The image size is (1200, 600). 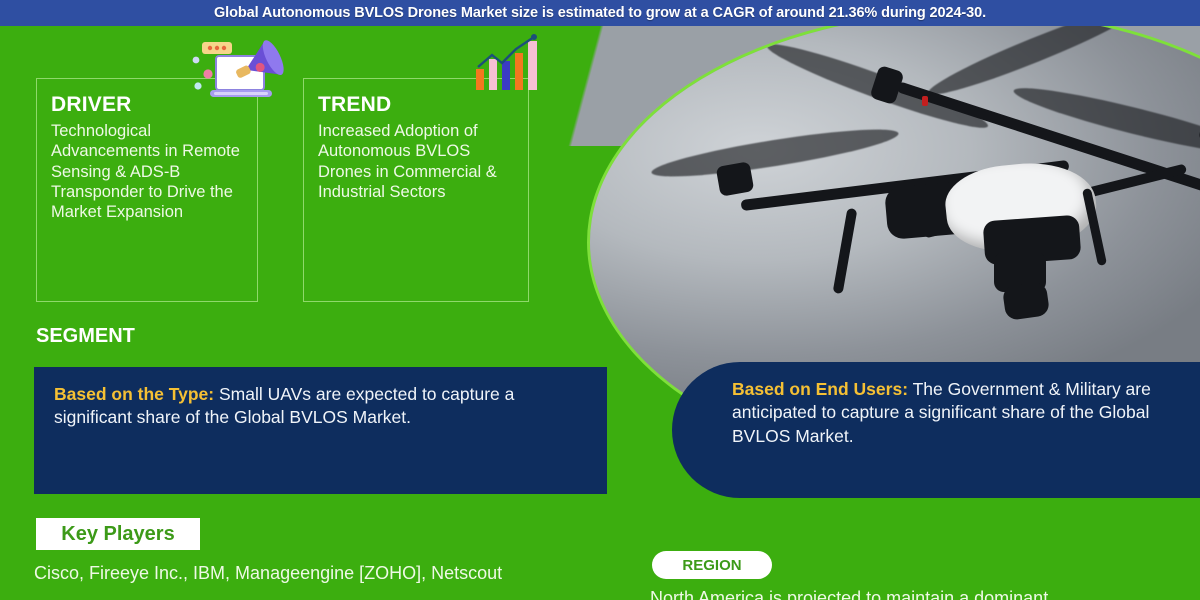 What do you see at coordinates (355, 104) in the screenshot?
I see `trend-card-title: TREND` at bounding box center [355, 104].